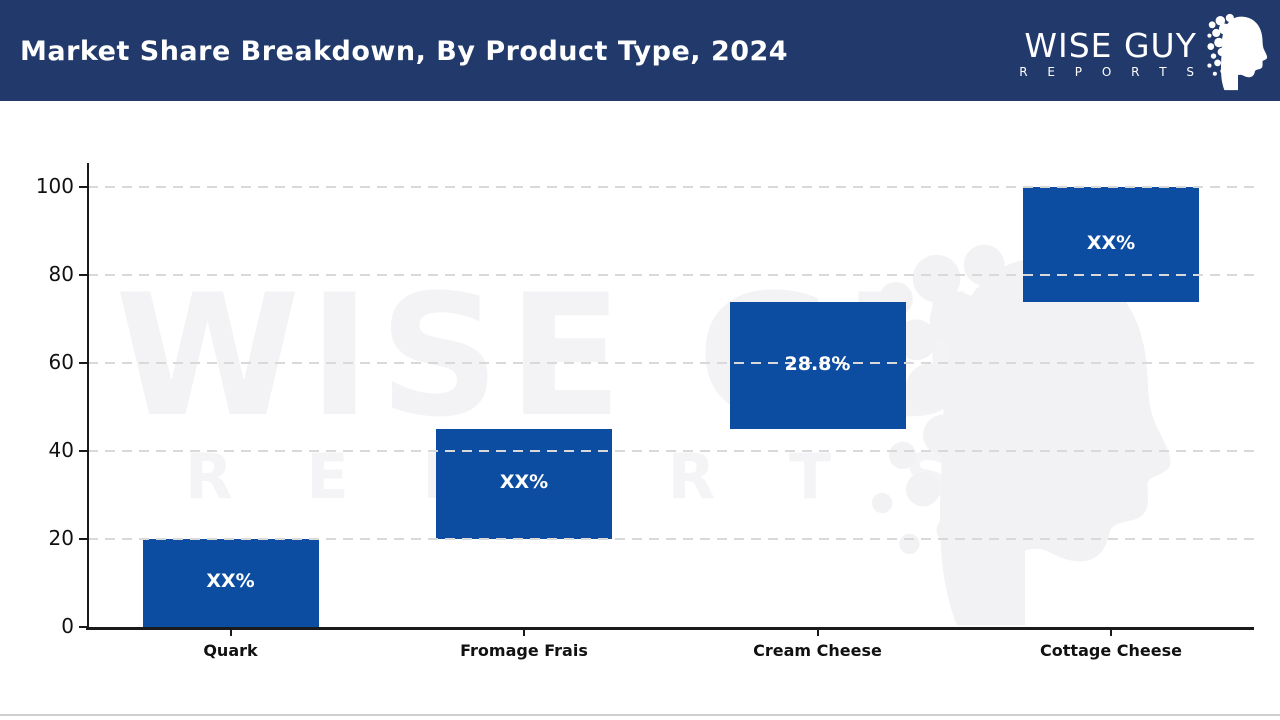 Image resolution: width=1280 pixels, height=720 pixels. What do you see at coordinates (1110, 45) in the screenshot?
I see `brand-wordmark: WISE GUY` at bounding box center [1110, 45].